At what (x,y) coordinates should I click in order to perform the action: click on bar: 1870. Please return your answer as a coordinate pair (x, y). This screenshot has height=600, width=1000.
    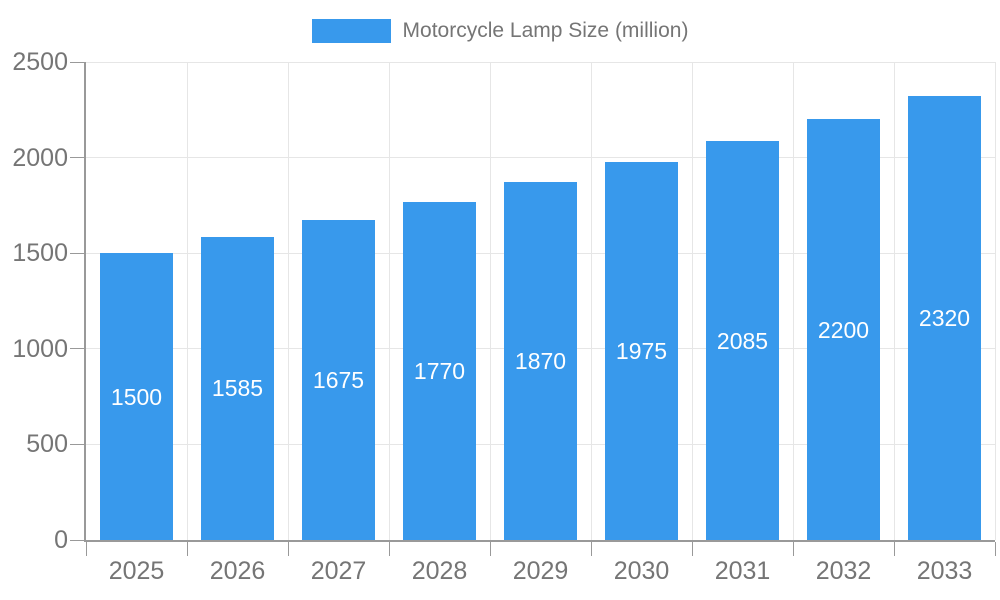
    Looking at the image, I should click on (540, 361).